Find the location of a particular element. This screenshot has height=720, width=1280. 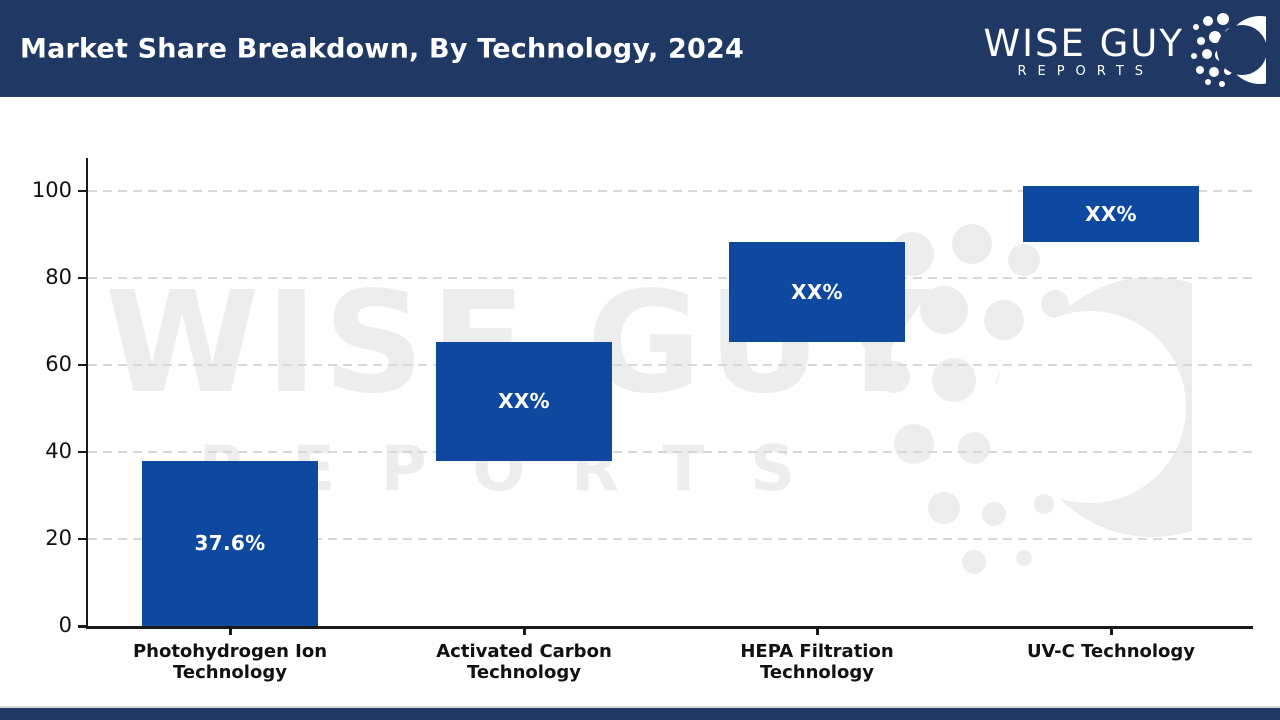

brand-logo: WISE GUY REPORTS is located at coordinates (1132, 52).